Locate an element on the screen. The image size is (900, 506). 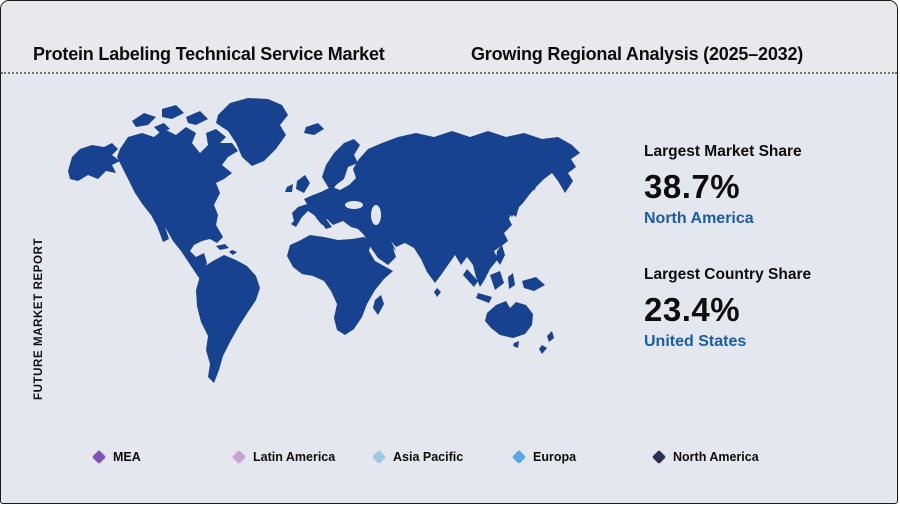
continent-north-america is located at coordinates (177, 209).